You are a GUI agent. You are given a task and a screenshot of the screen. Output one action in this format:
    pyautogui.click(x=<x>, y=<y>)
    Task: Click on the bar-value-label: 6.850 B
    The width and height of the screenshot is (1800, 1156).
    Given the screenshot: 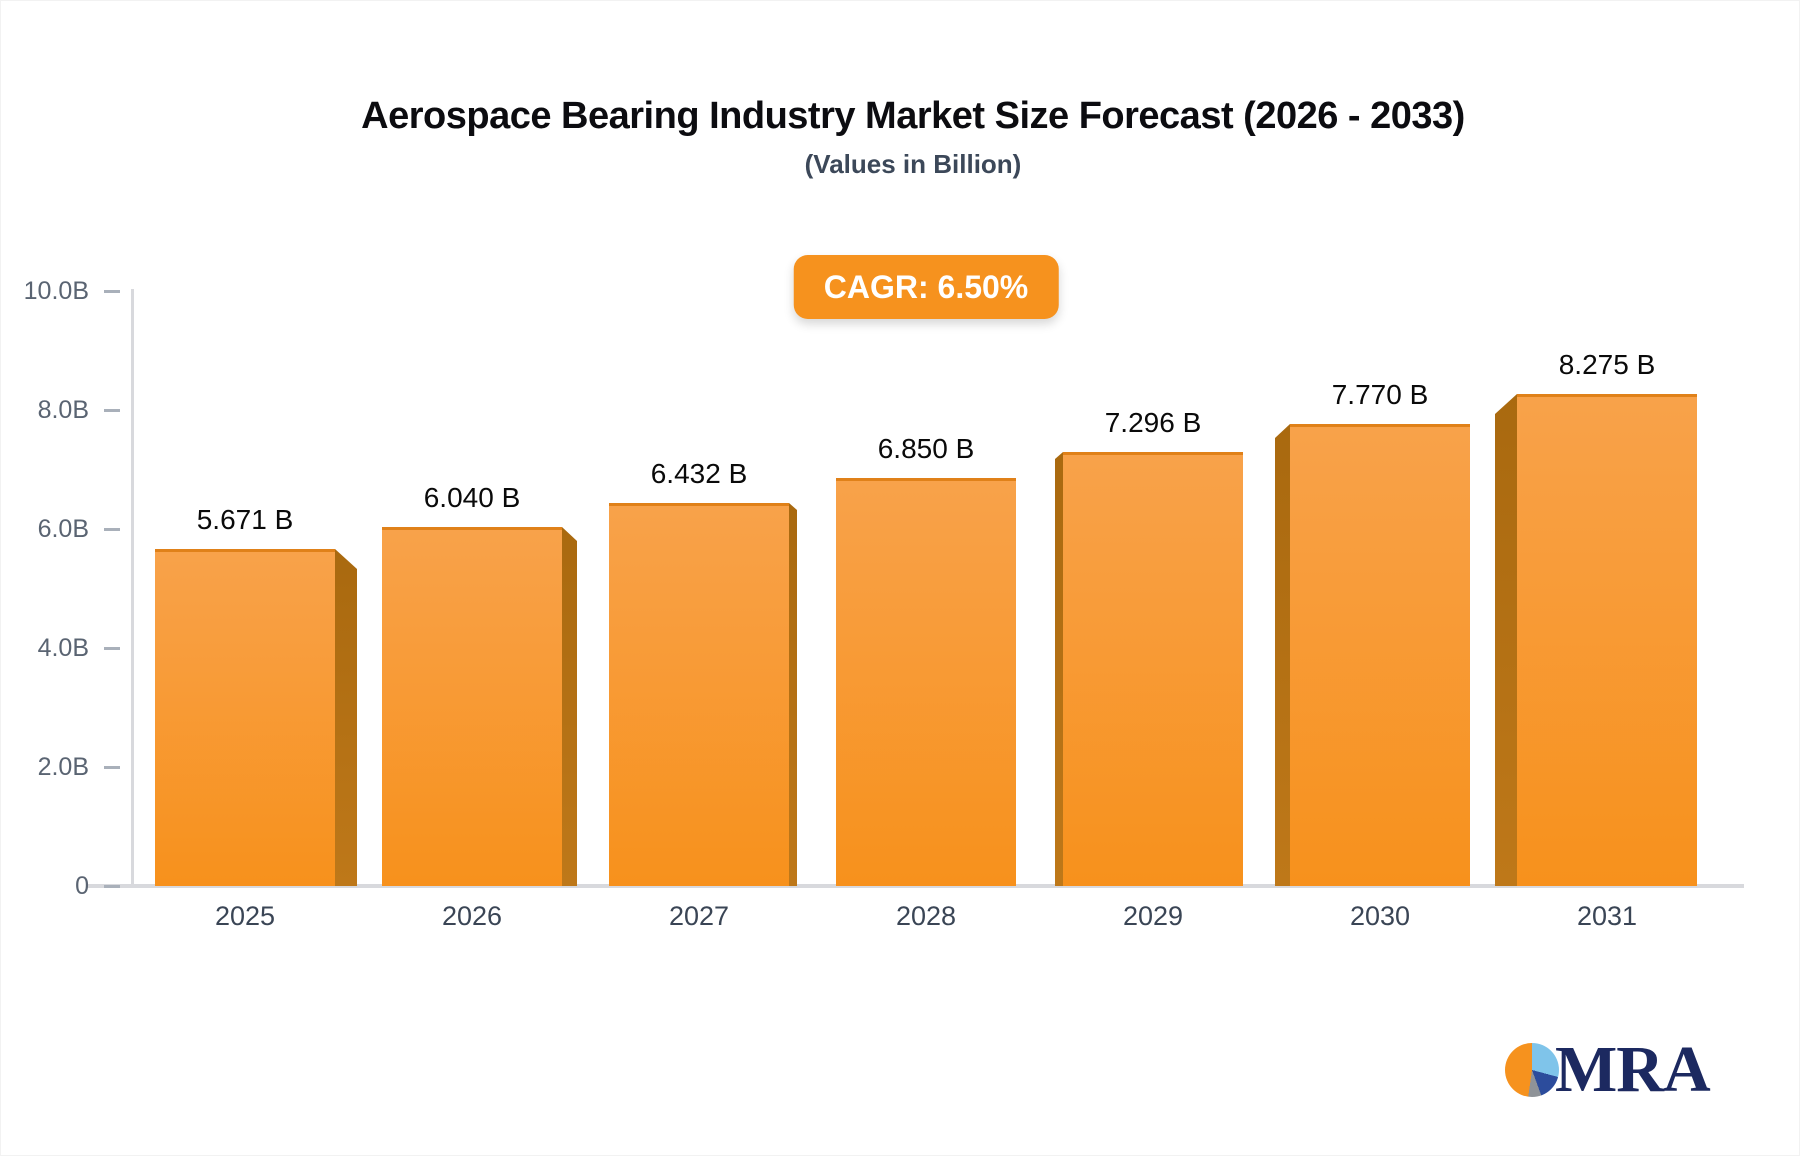 What is the action you would take?
    pyautogui.click(x=926, y=448)
    